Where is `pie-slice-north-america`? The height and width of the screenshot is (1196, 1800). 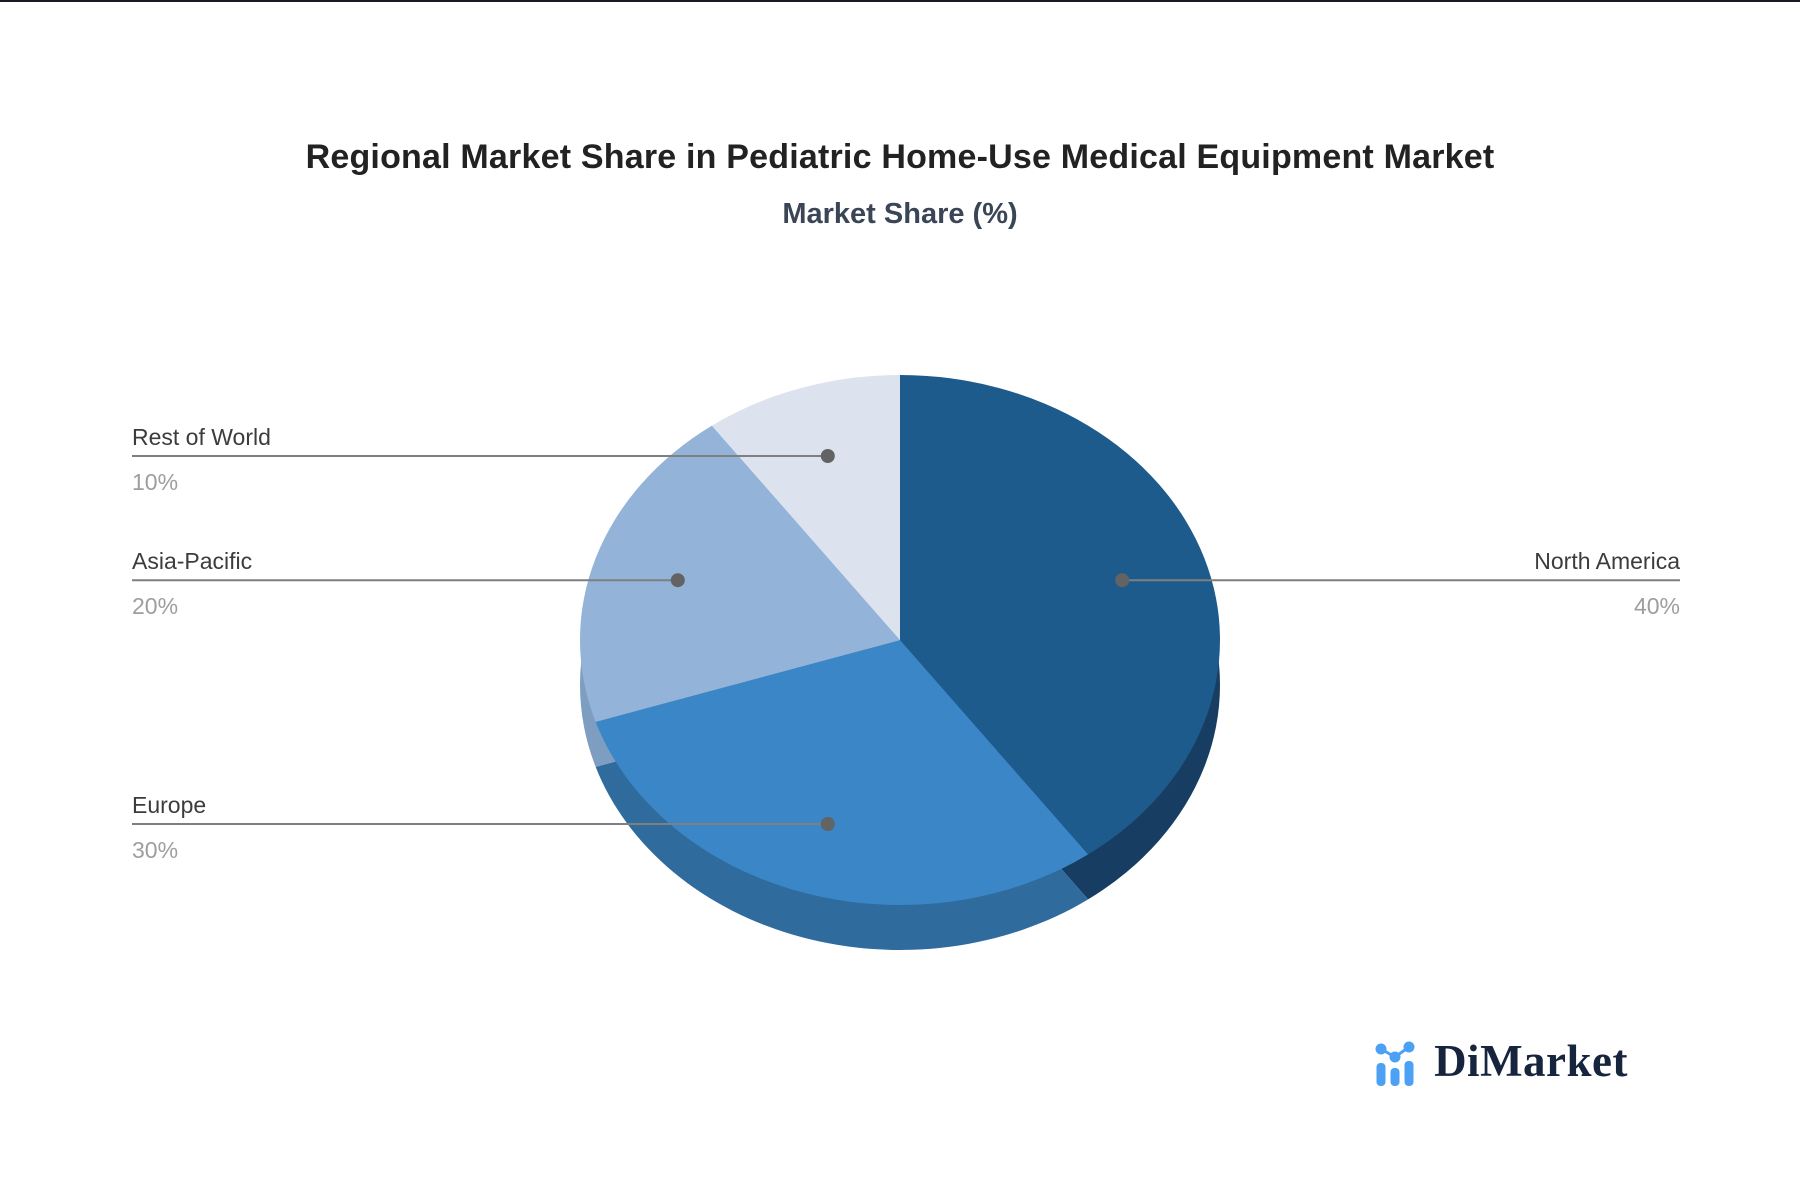
pie-slice-north-america is located at coordinates (1060, 615).